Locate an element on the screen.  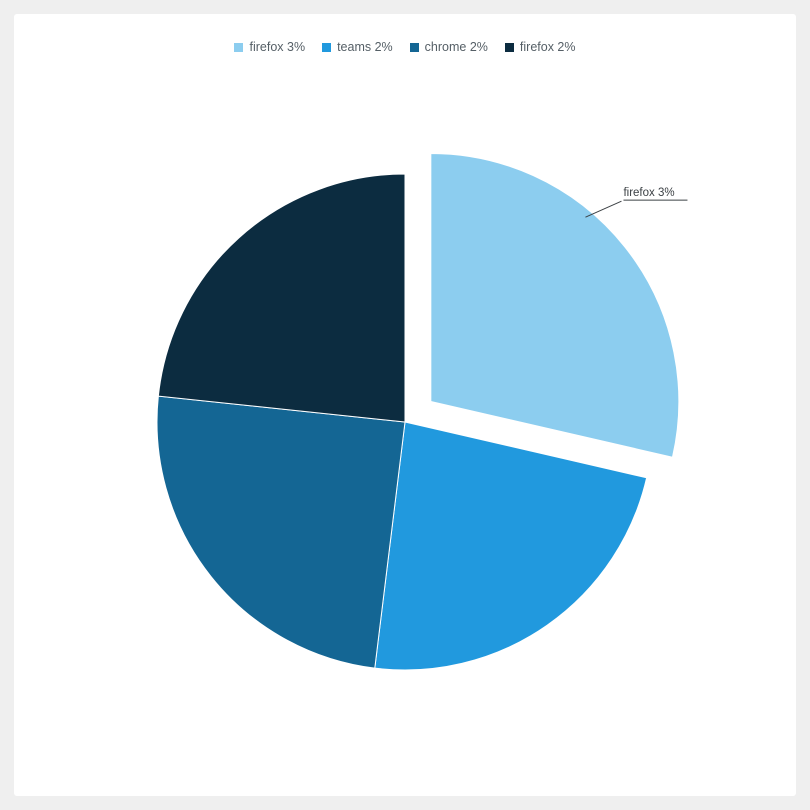
legend-item: firefox 2% is located at coordinates (540, 47).